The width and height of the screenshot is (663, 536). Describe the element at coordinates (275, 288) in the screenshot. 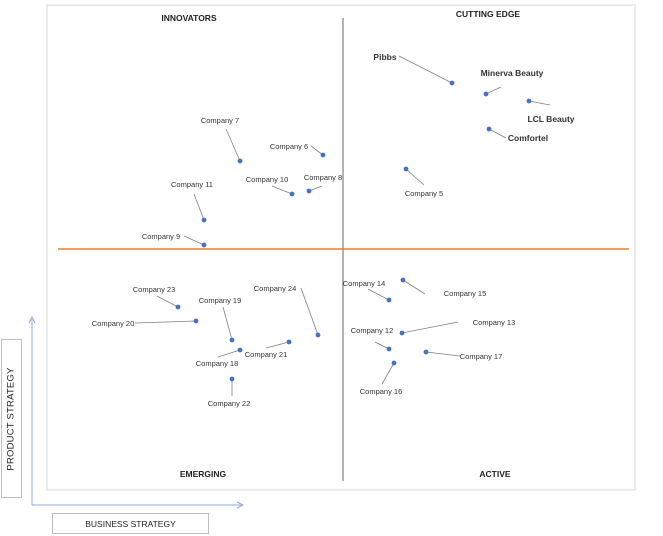

I see `company-label: Company 24` at that location.